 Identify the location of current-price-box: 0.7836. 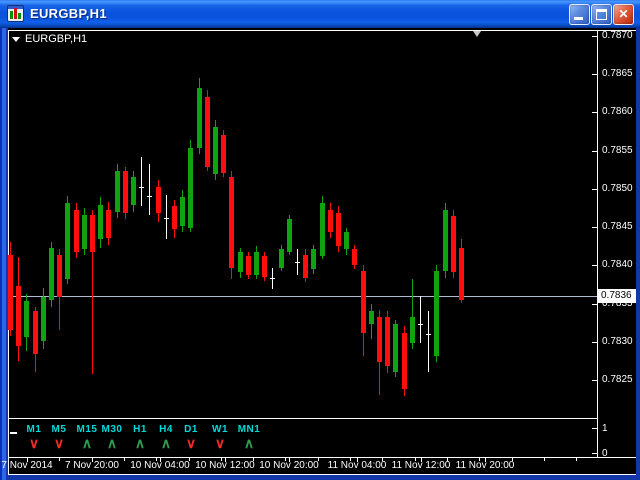
(617, 296).